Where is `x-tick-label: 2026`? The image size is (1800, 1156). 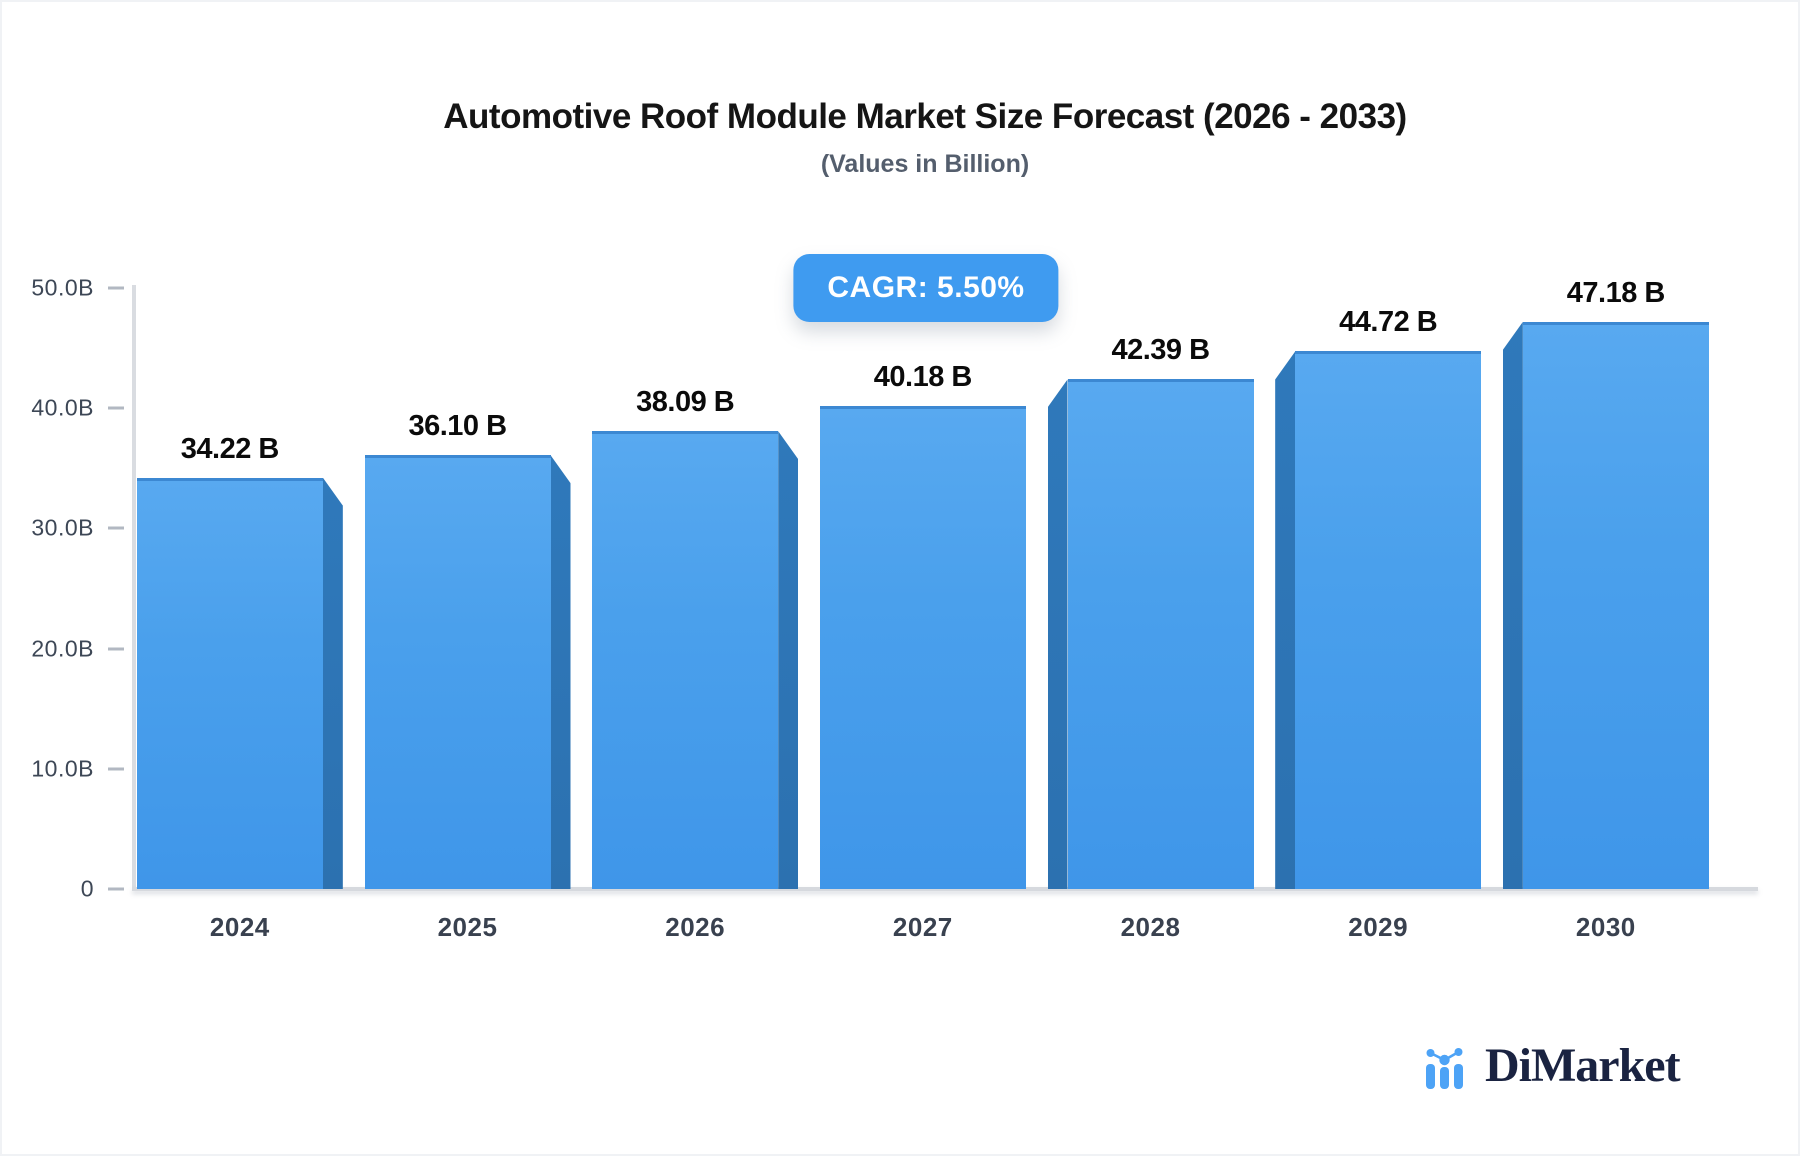
x-tick-label: 2026 is located at coordinates (695, 927).